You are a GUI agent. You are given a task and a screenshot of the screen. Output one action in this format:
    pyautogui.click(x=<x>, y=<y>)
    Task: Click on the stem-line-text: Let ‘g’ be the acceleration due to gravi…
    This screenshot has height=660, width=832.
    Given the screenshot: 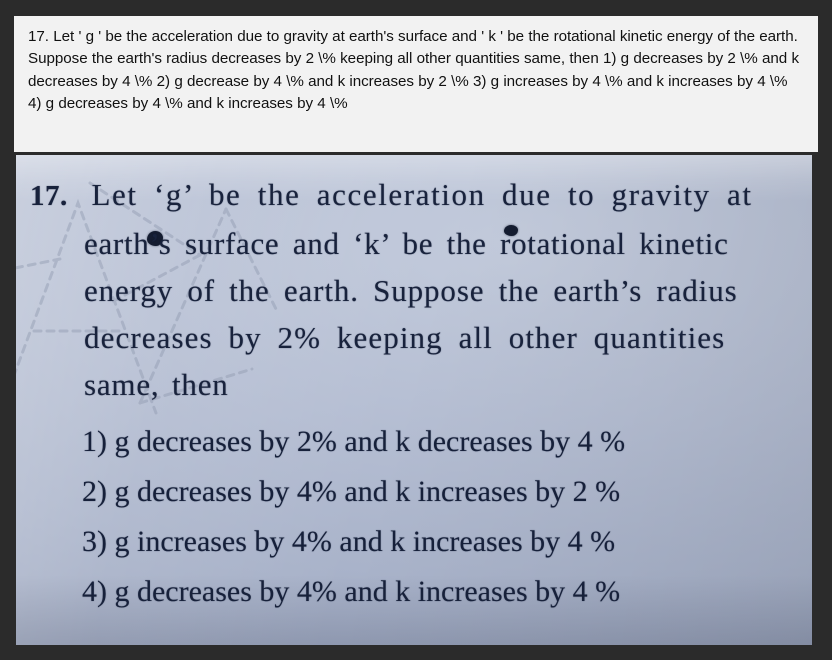 What is the action you would take?
    pyautogui.click(x=422, y=194)
    